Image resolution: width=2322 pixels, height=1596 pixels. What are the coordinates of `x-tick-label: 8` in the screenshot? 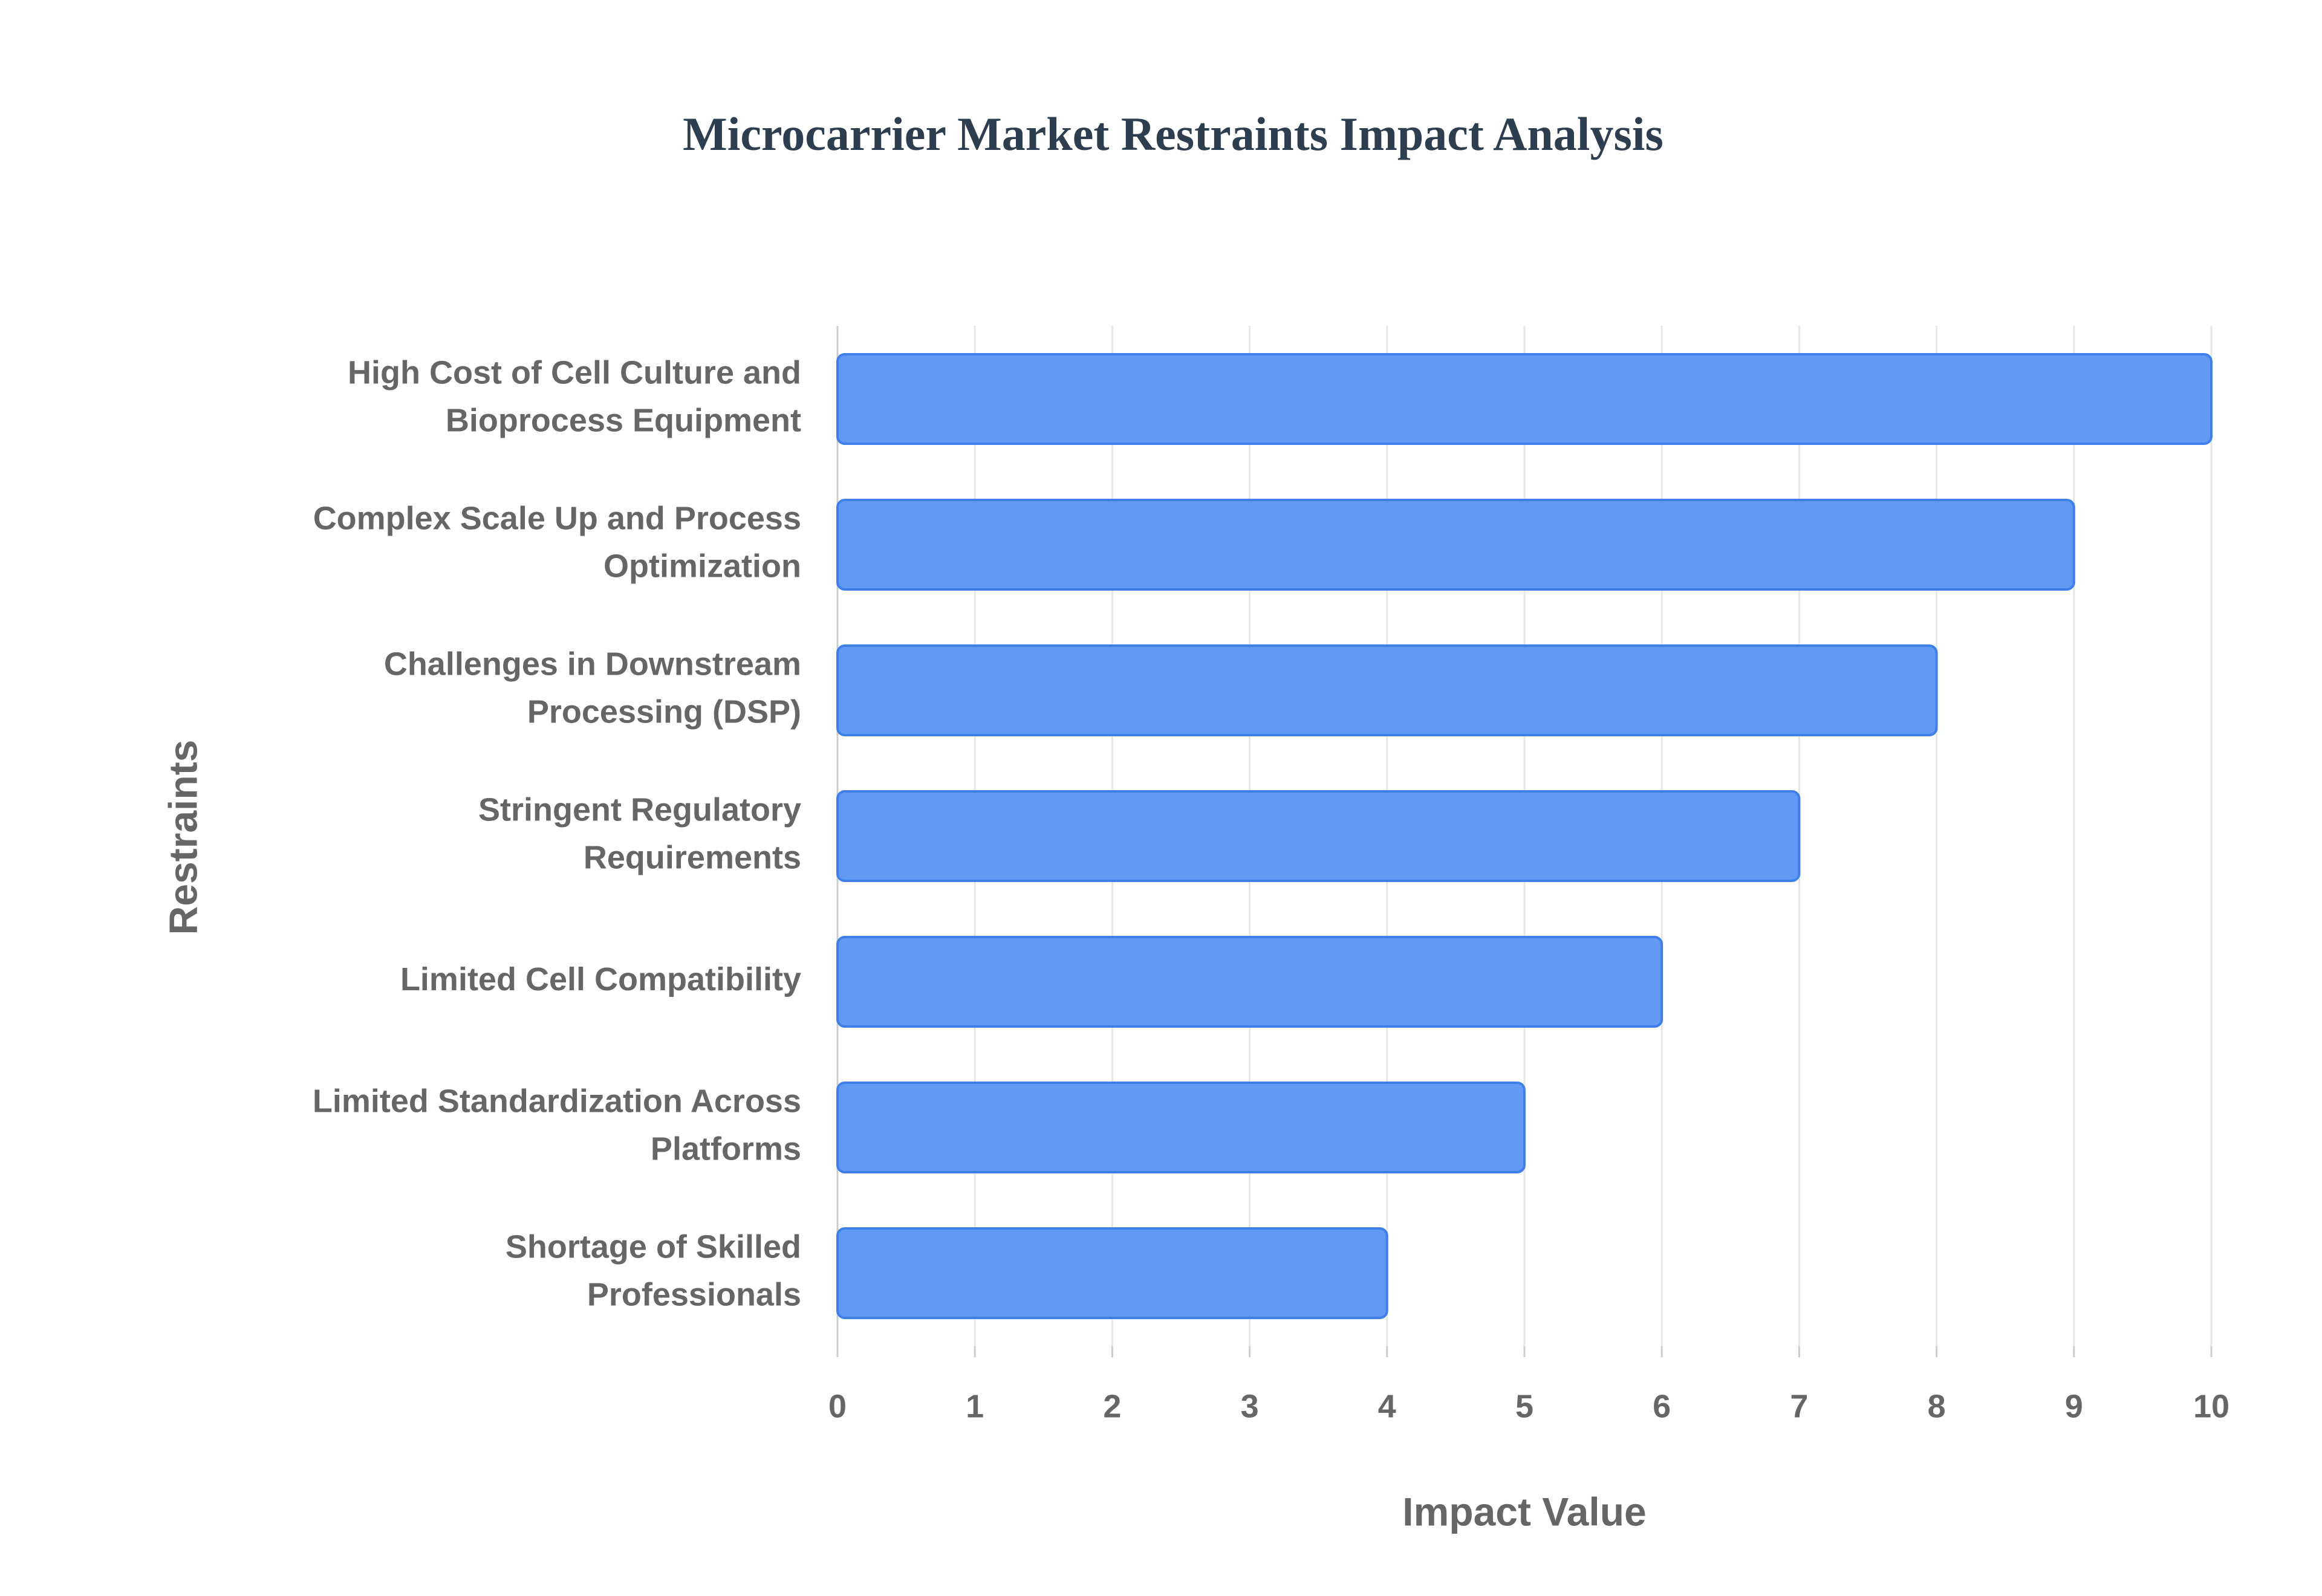 It's located at (1937, 1406).